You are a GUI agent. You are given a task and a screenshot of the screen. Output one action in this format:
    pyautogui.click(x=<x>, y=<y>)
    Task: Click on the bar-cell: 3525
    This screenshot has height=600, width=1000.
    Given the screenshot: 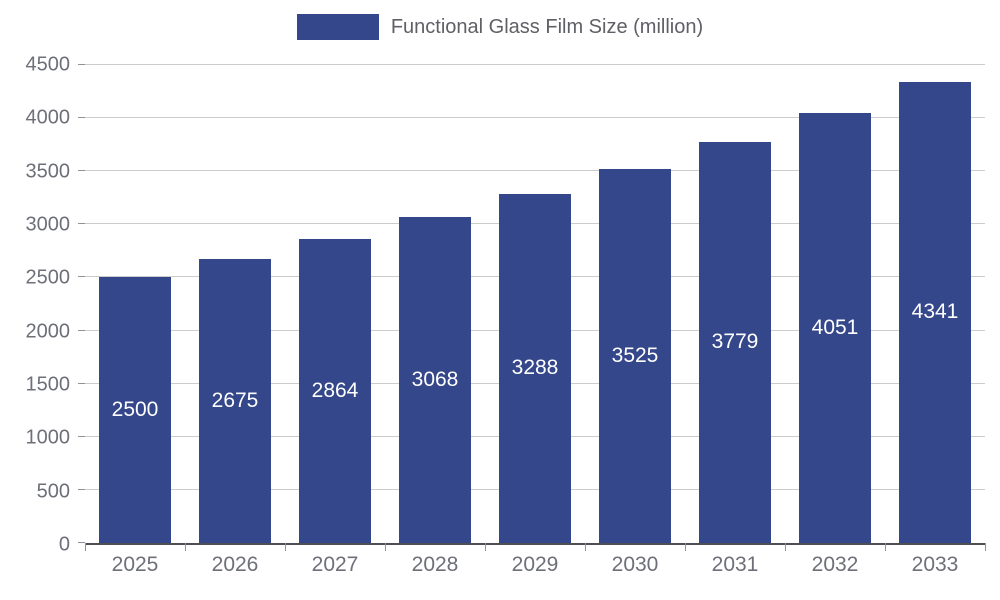 What is the action you would take?
    pyautogui.click(x=635, y=304)
    